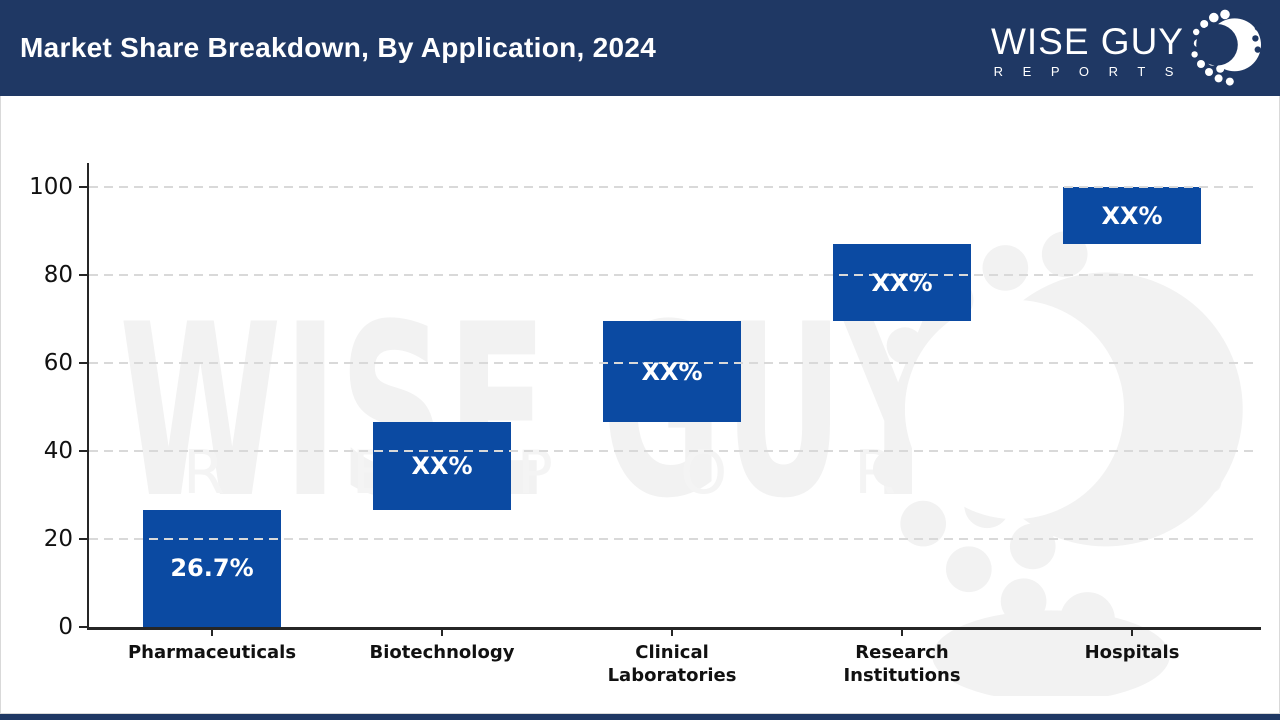  What do you see at coordinates (674, 628) in the screenshot?
I see `x-axis-line` at bounding box center [674, 628].